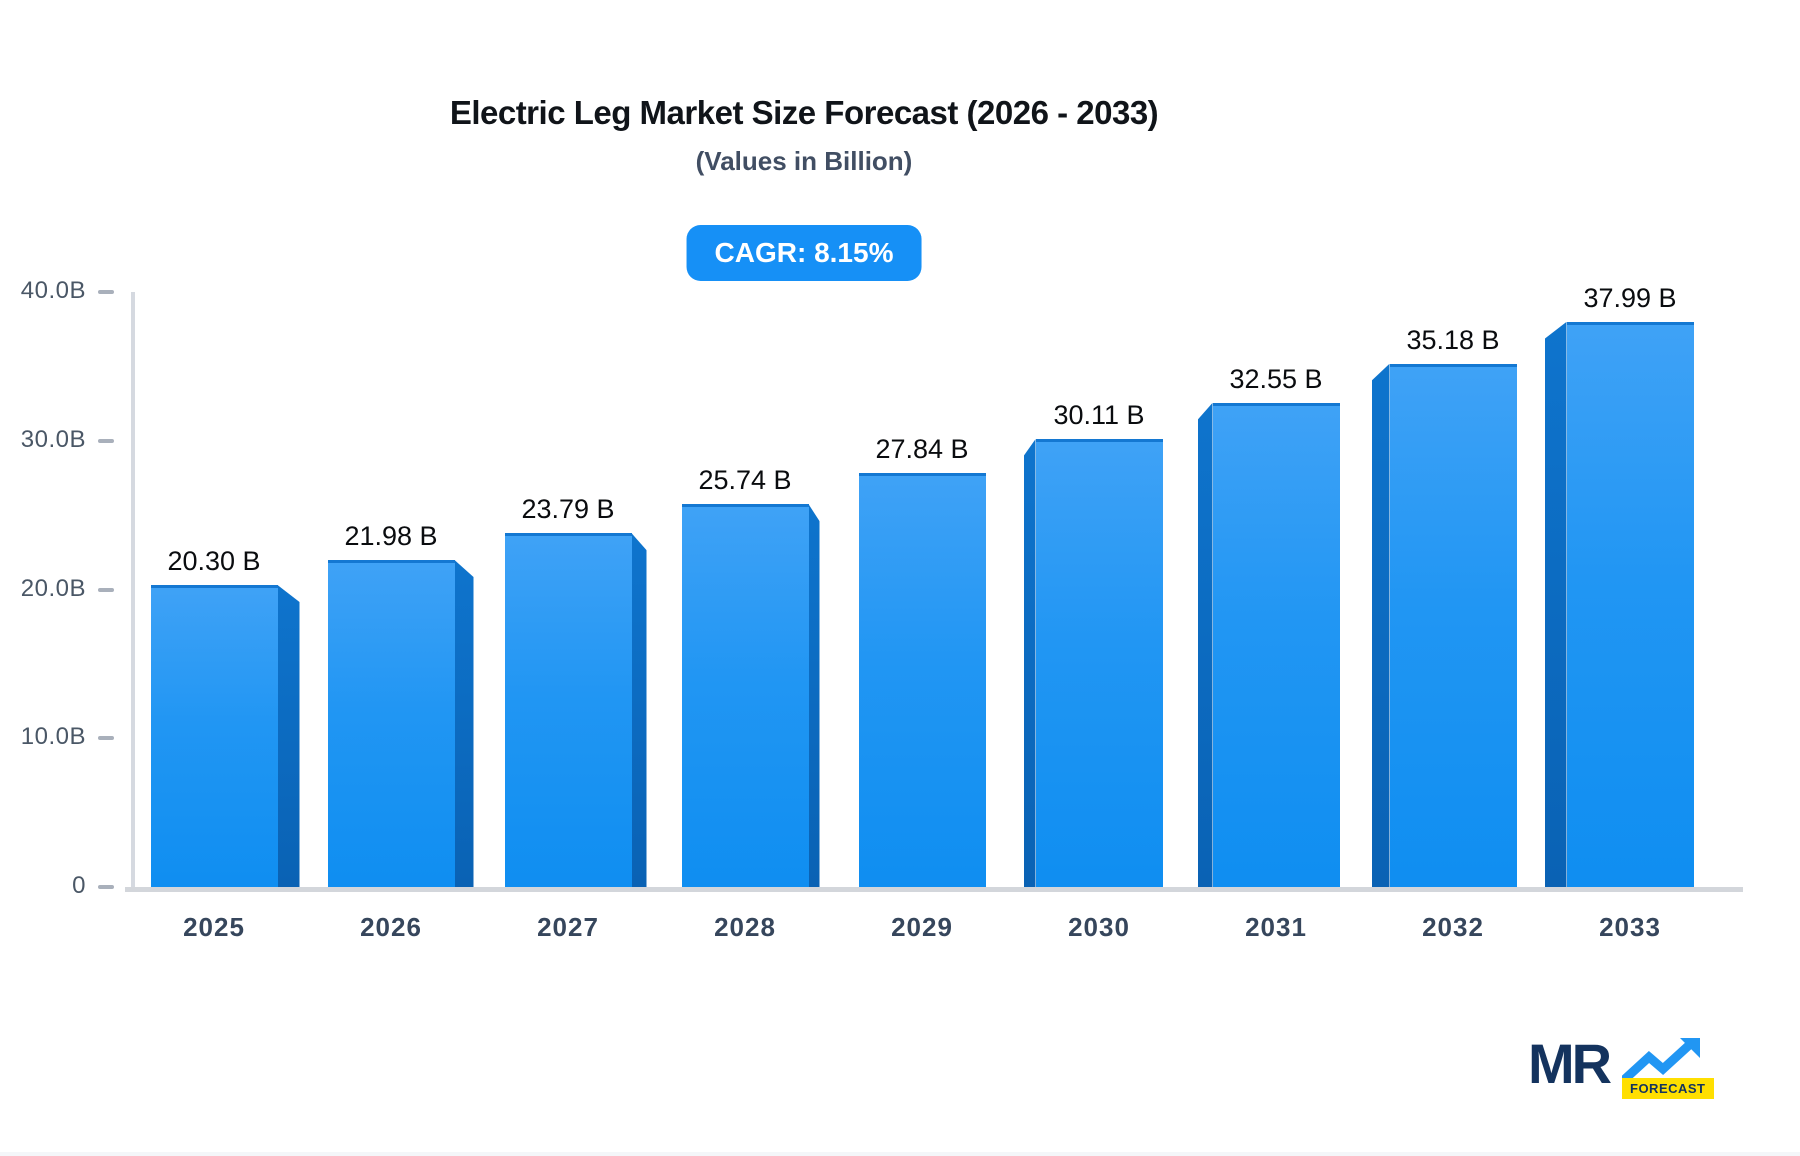 This screenshot has height=1156, width=1800. What do you see at coordinates (1205, 644) in the screenshot?
I see `bar-2031-side-face` at bounding box center [1205, 644].